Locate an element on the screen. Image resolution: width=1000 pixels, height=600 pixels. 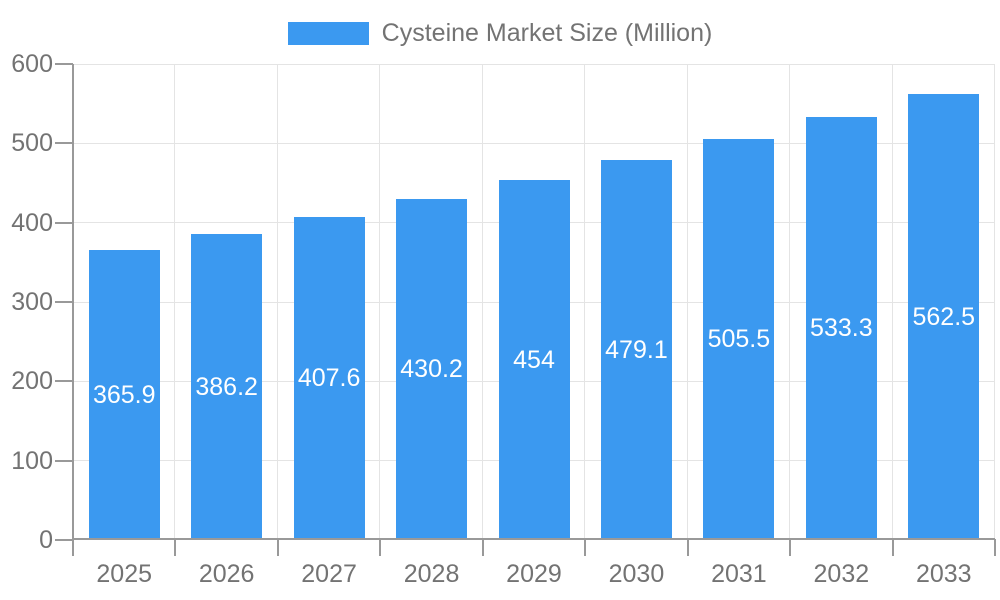
bar-2029 is located at coordinates (534, 359).